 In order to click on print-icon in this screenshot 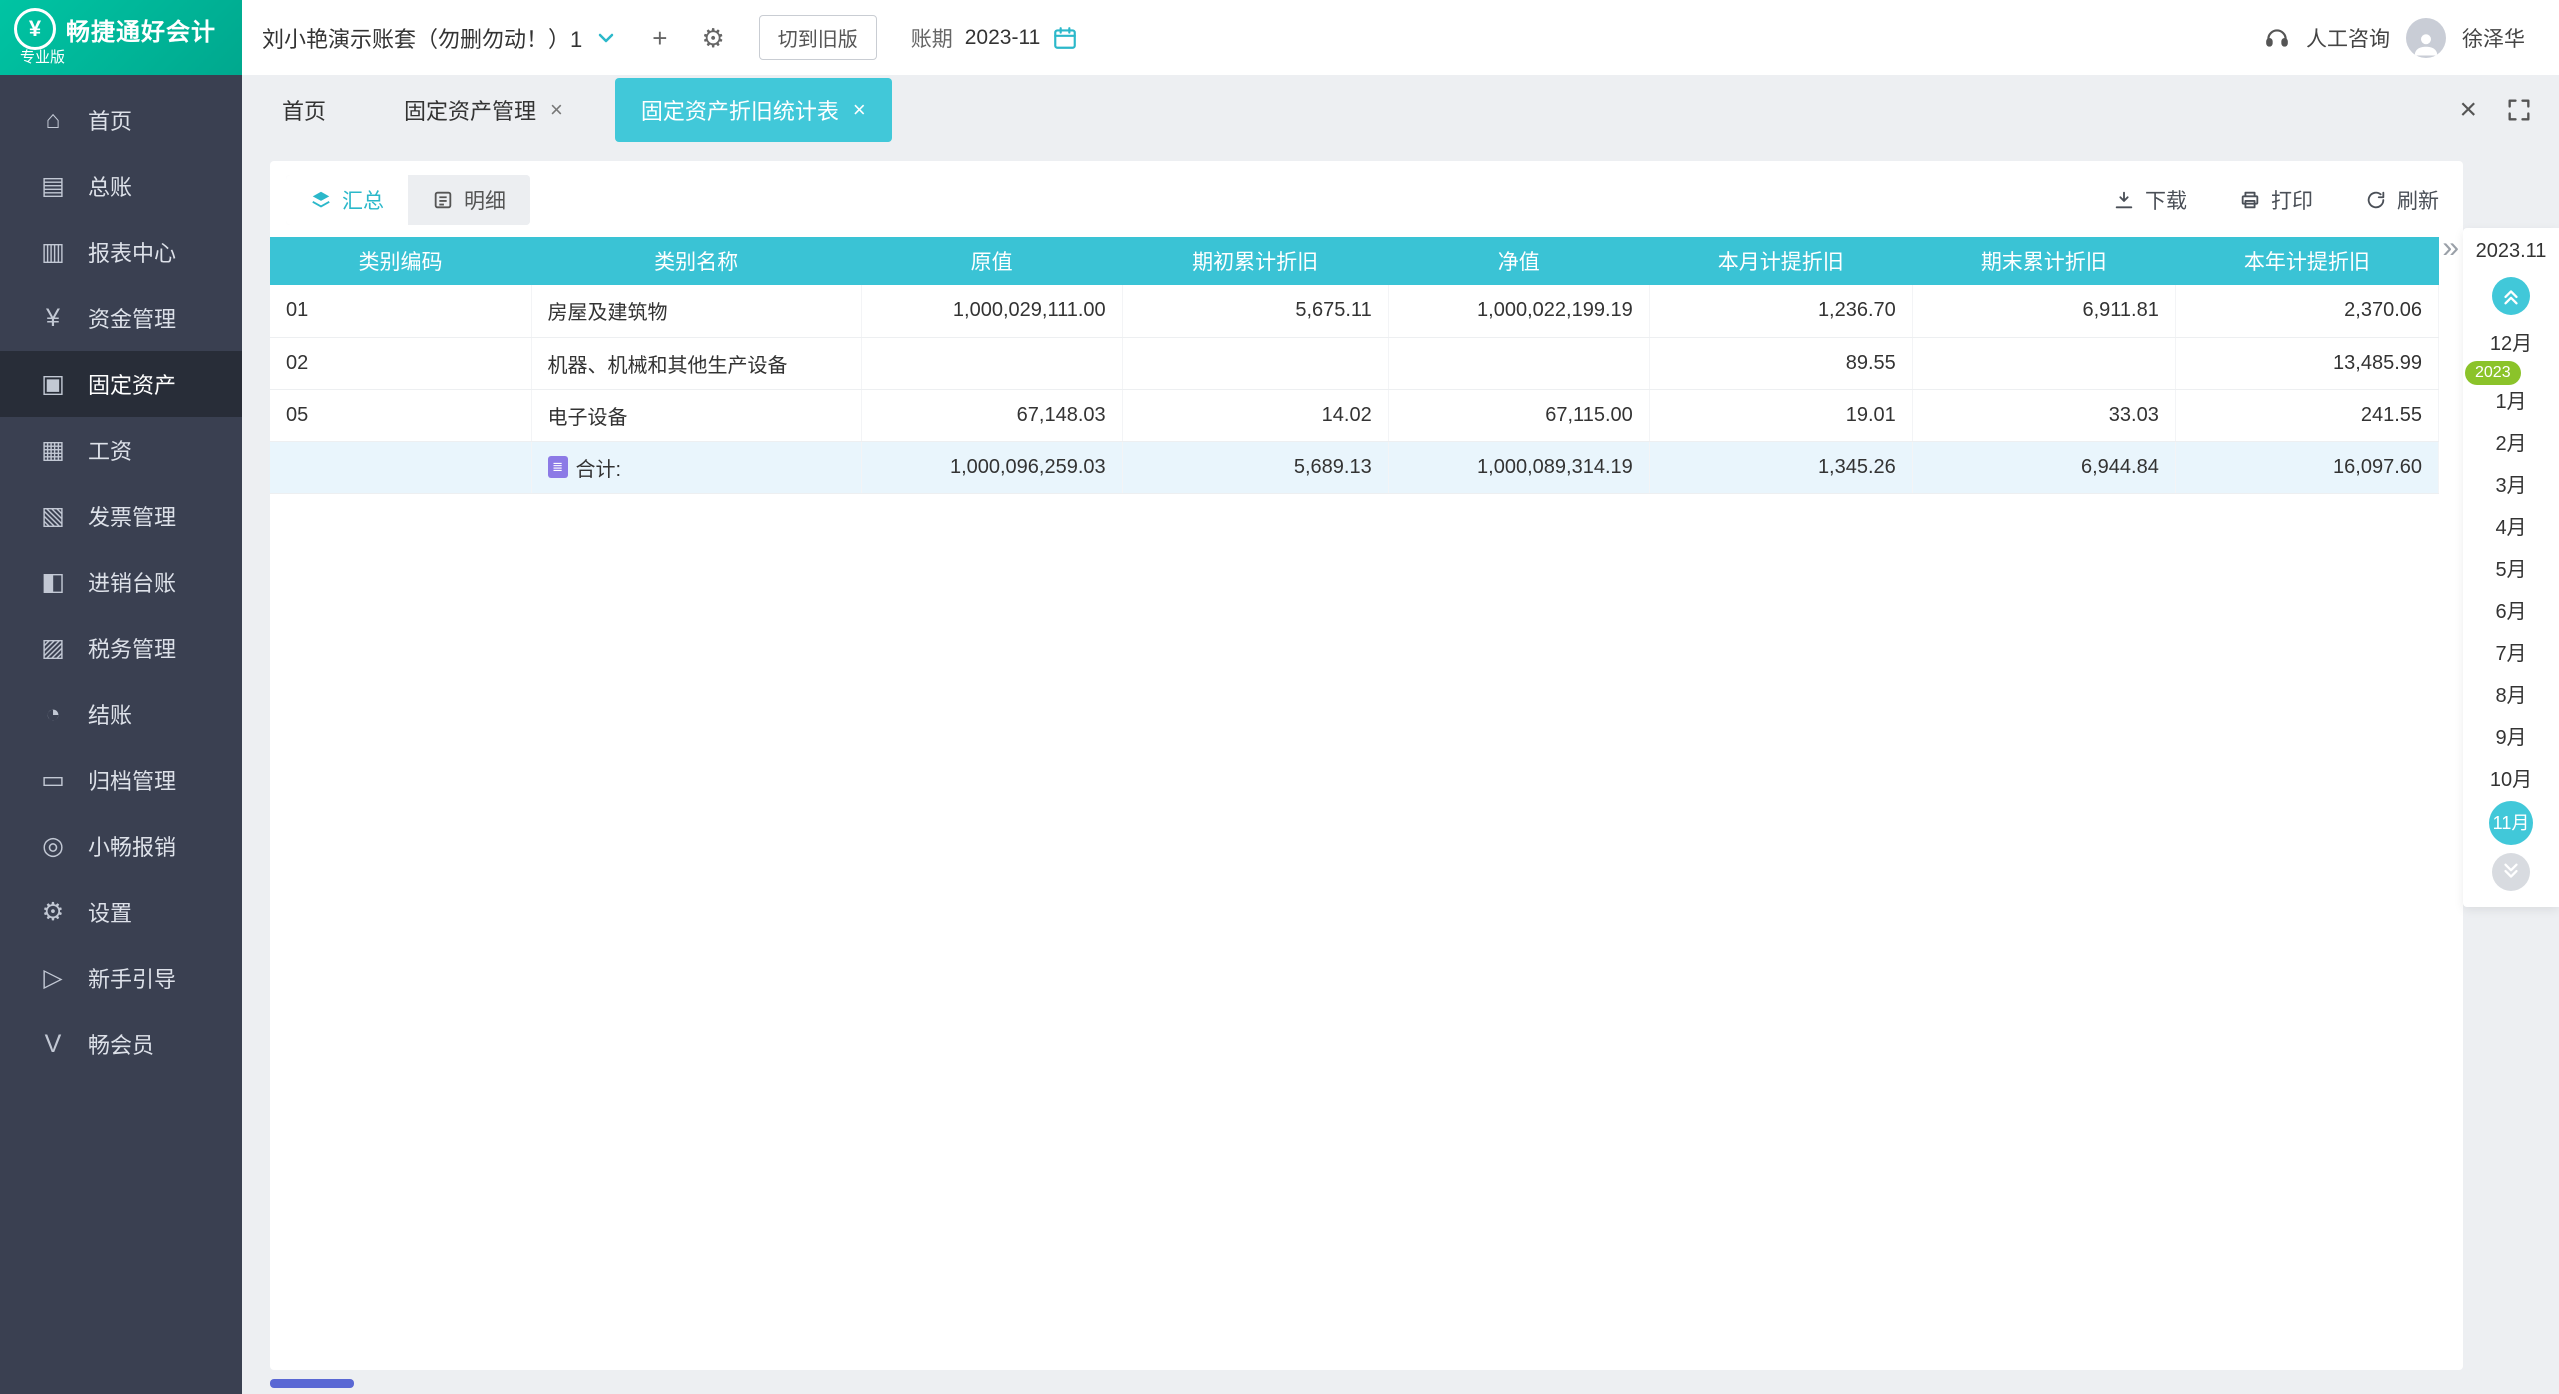, I will do `click(2250, 200)`.